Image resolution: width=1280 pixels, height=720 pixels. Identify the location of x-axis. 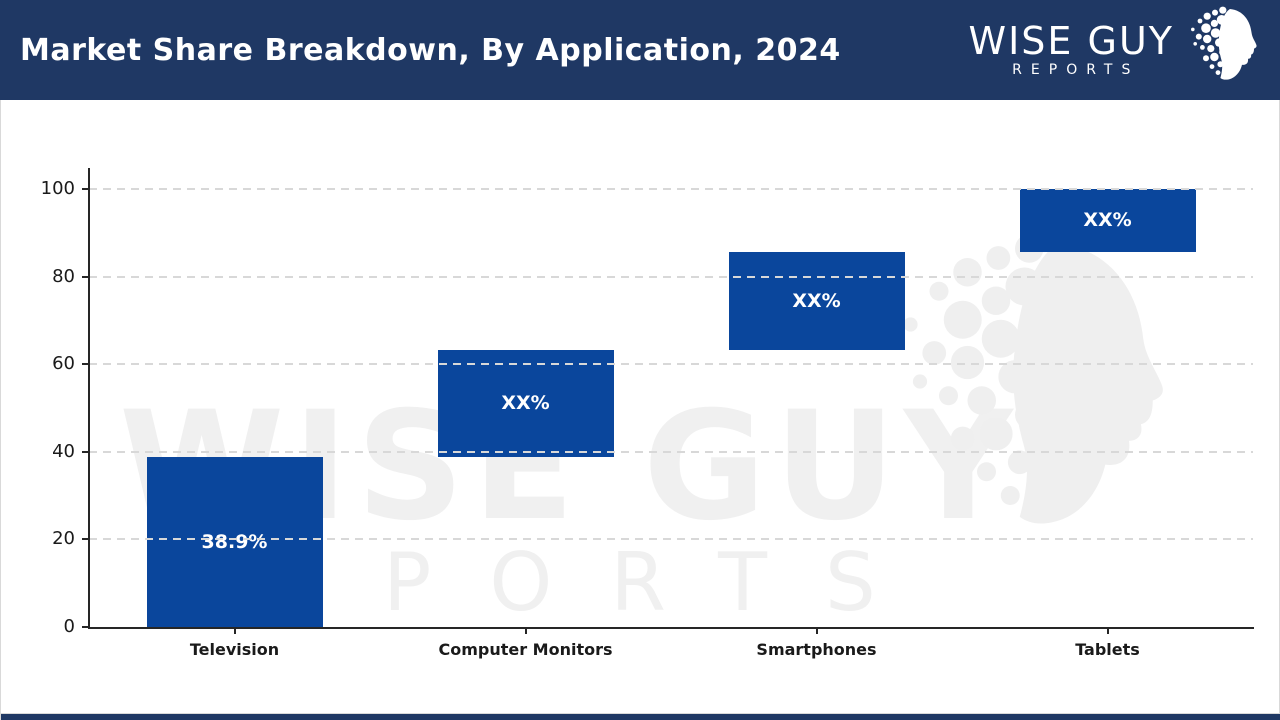
(671, 628).